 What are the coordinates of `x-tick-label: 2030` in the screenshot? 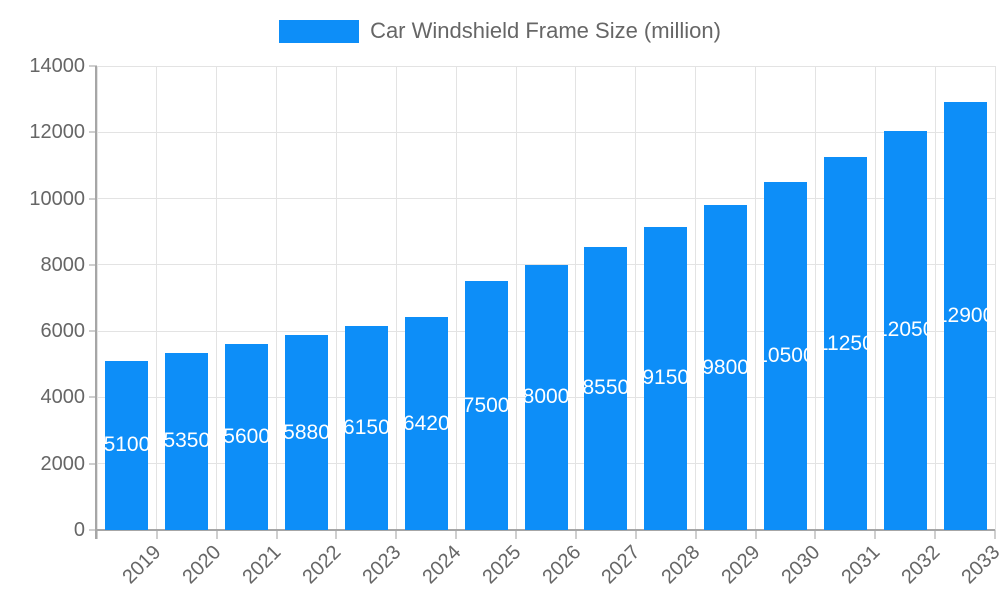 It's located at (801, 565).